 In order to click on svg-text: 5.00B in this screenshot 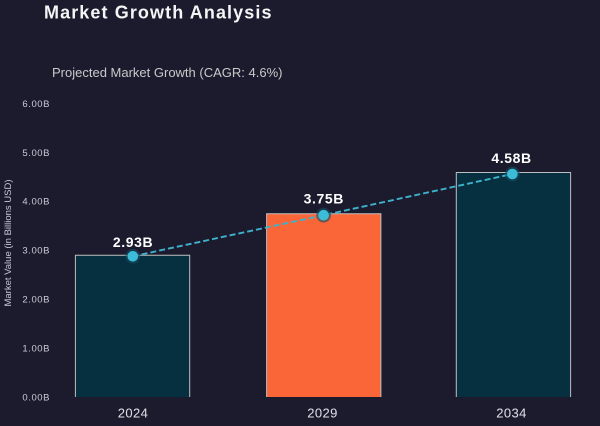, I will do `click(36, 153)`.